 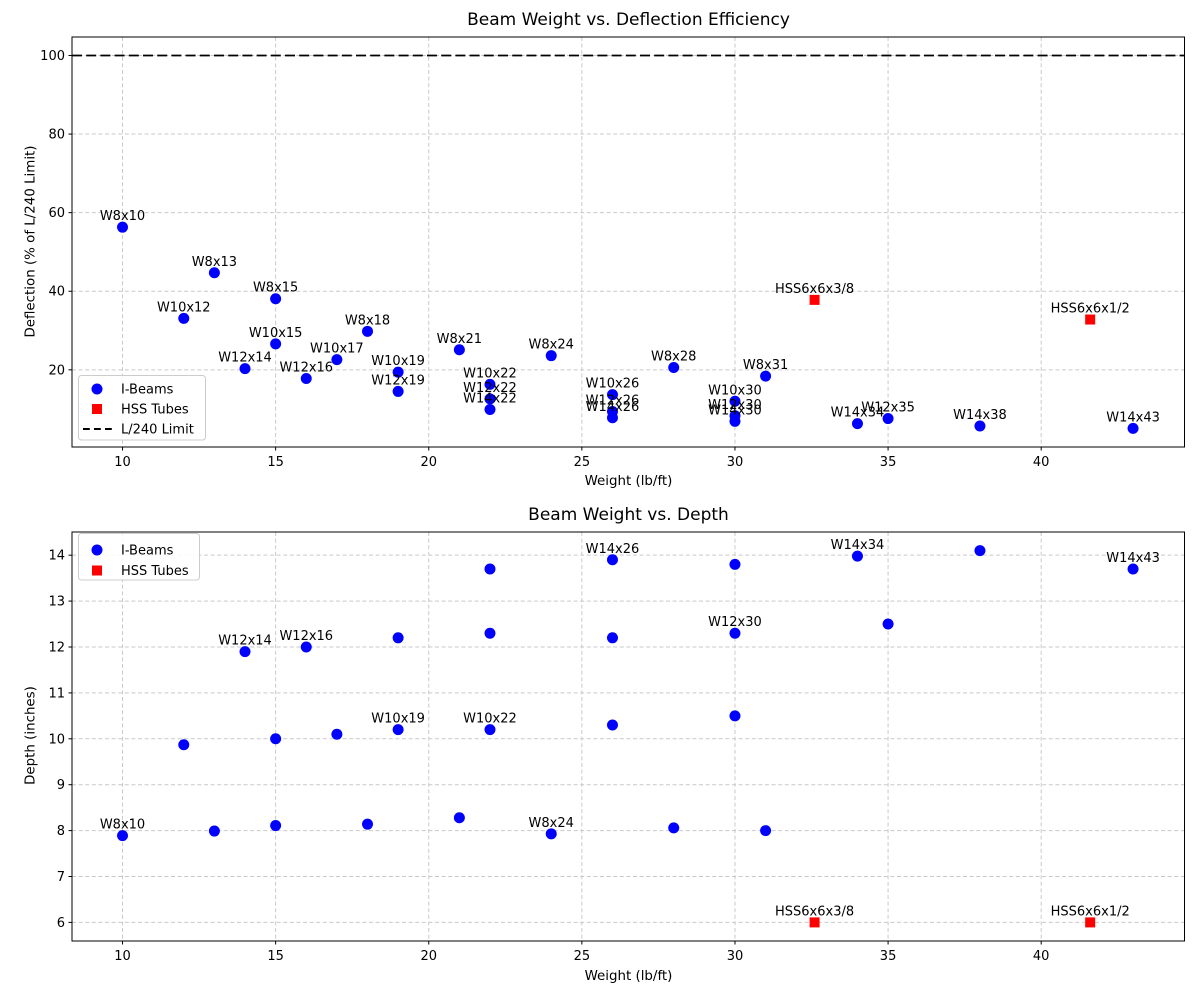 I want to click on point-label-W12x26: W12x26, so click(x=613, y=400).